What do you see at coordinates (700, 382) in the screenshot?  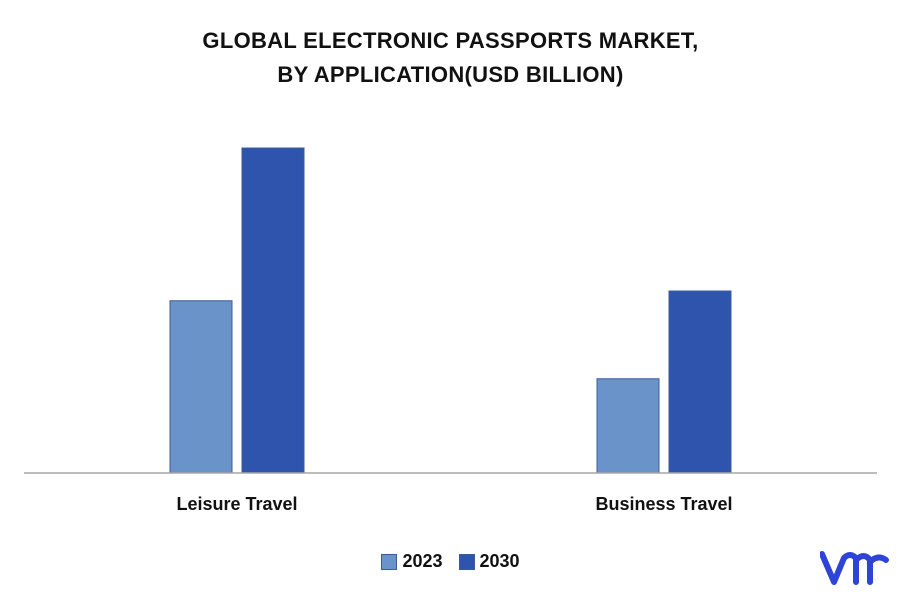 I see `bar-business-travel-2030` at bounding box center [700, 382].